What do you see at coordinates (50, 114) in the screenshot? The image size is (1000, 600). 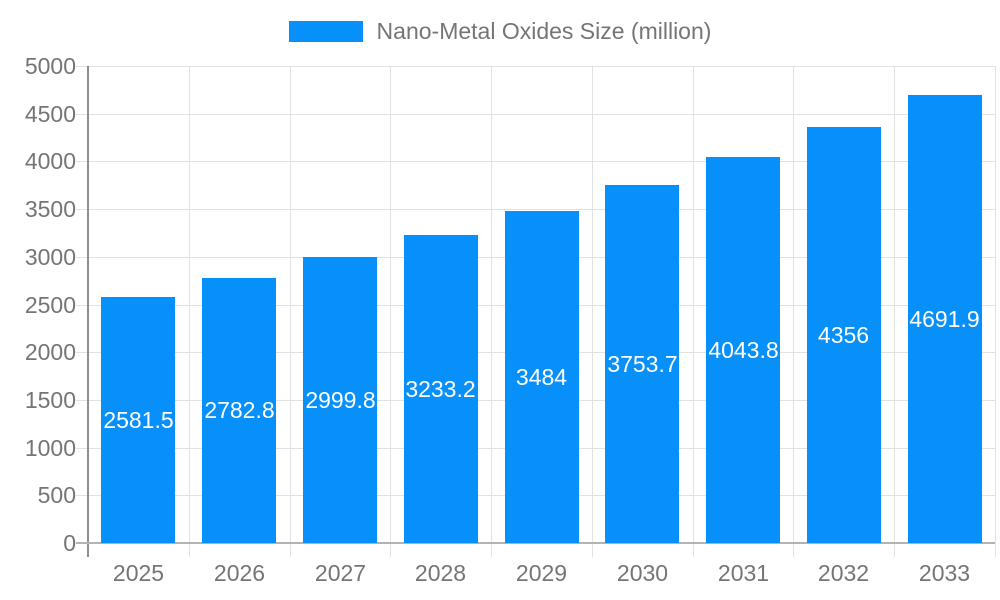 I see `y-tick-label: 4500` at bounding box center [50, 114].